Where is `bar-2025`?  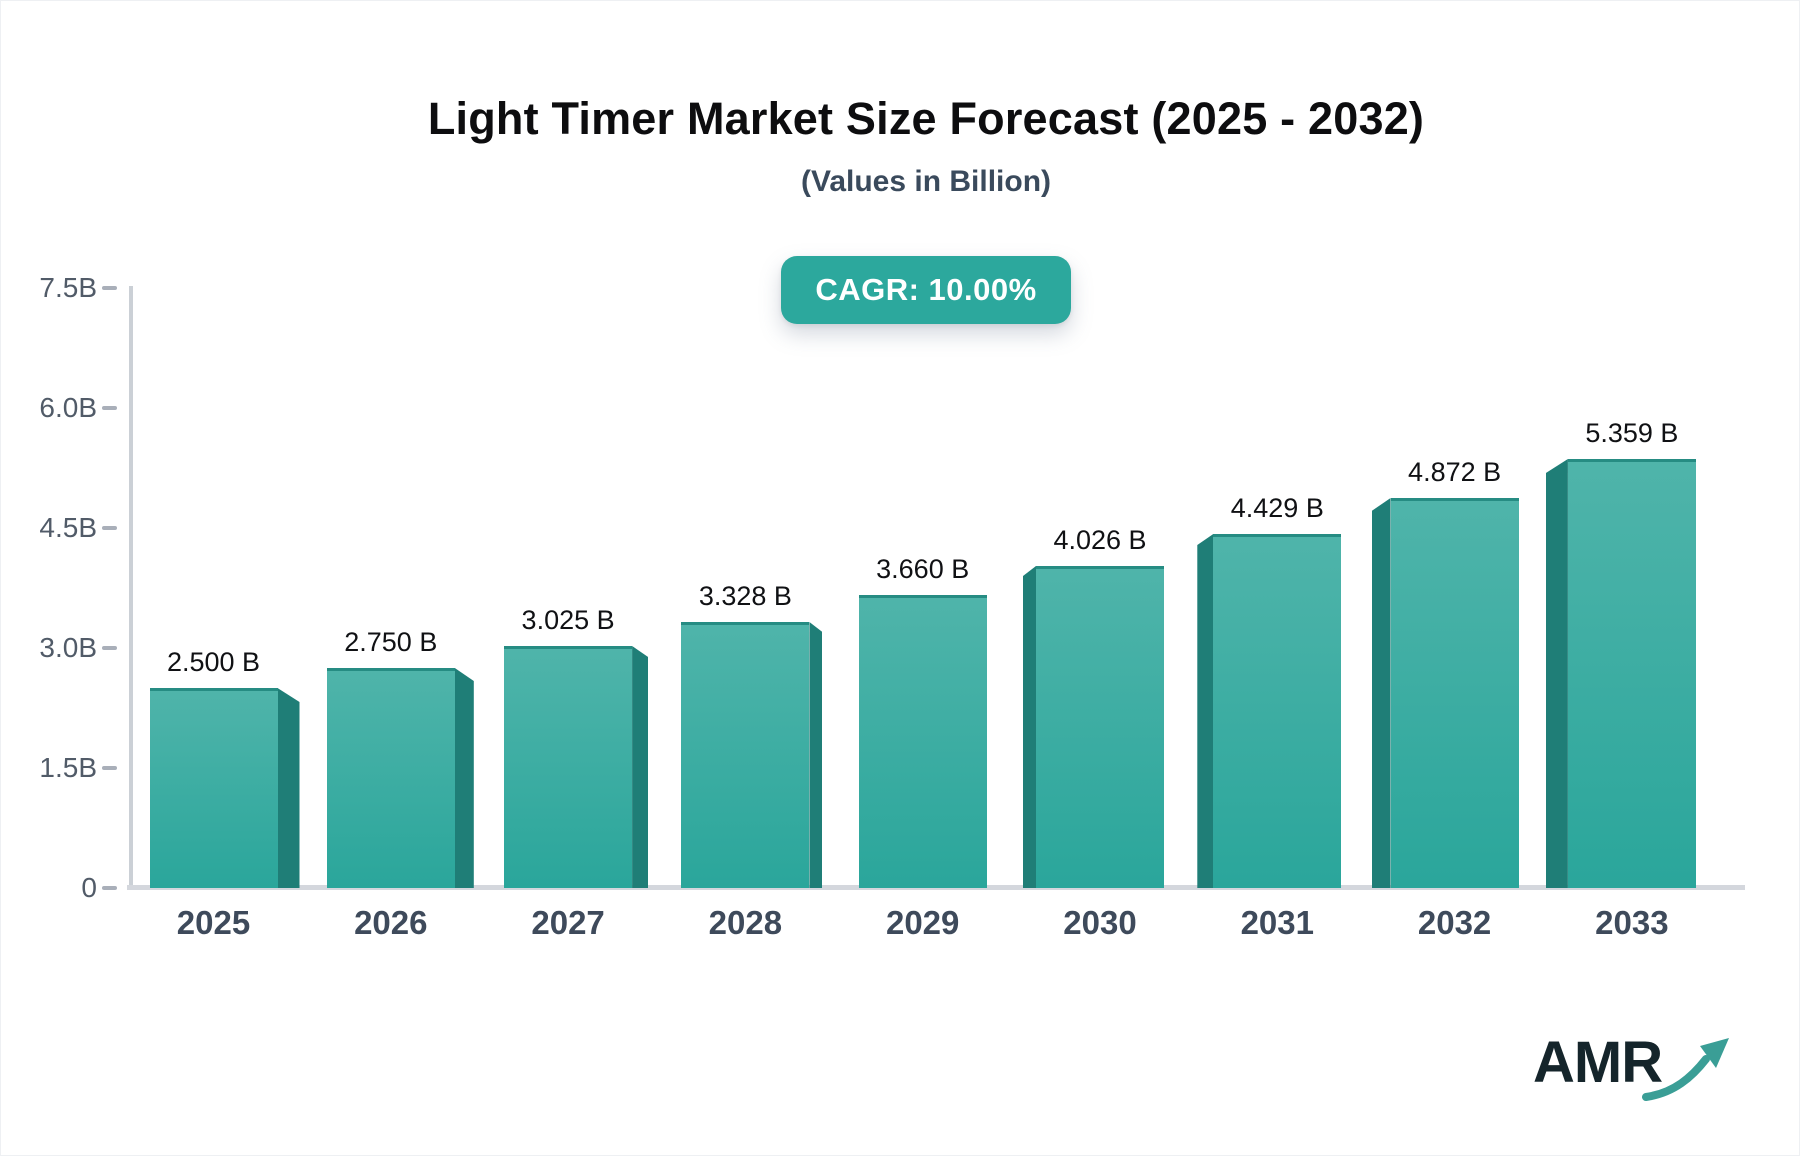
bar-2025 is located at coordinates (213, 788).